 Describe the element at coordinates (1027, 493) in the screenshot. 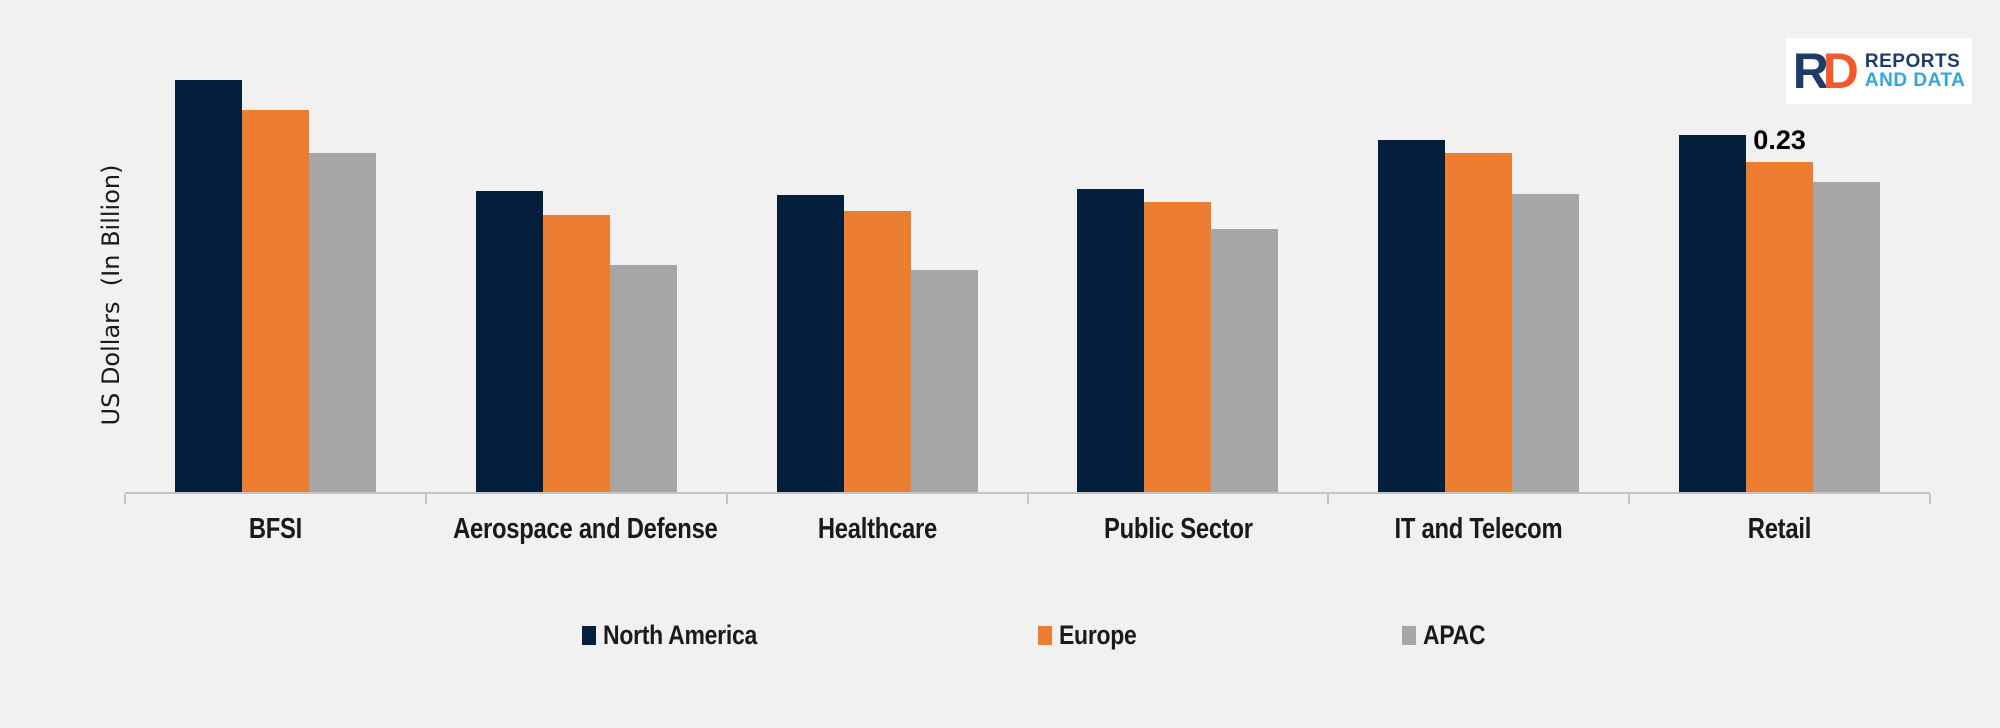

I see `x-axis-line` at that location.